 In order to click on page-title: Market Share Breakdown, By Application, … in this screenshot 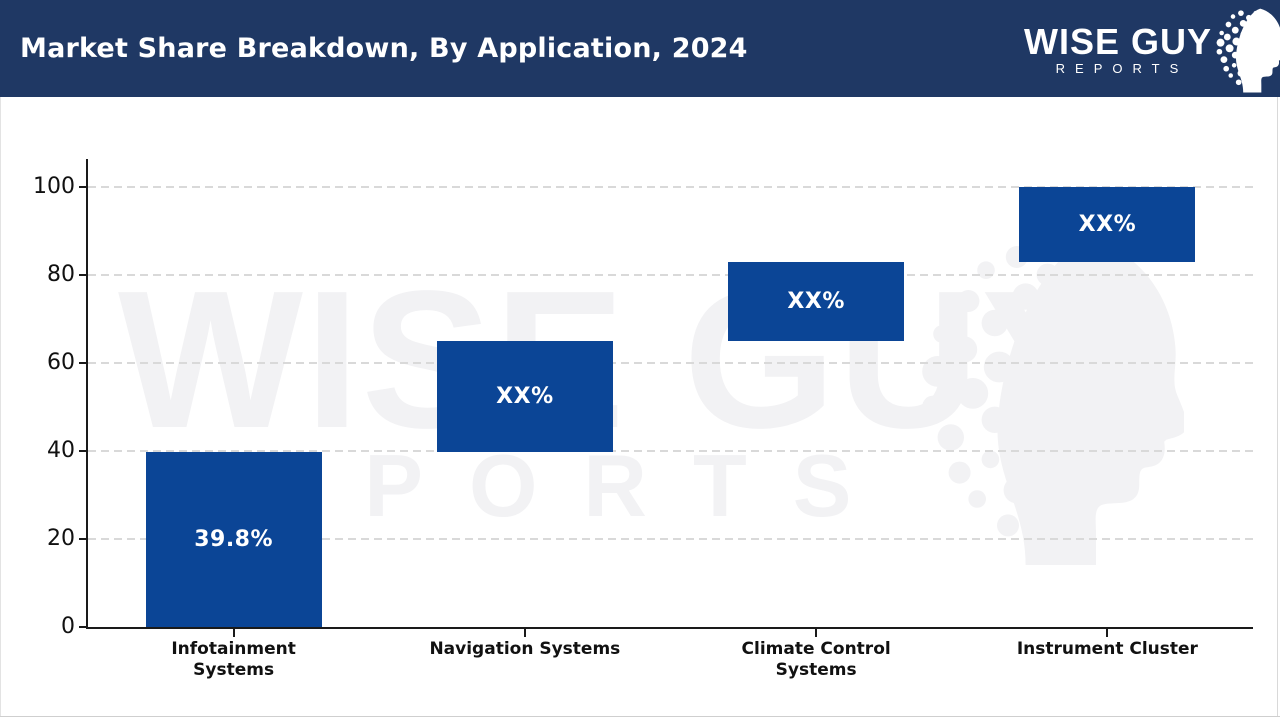, I will do `click(384, 48)`.